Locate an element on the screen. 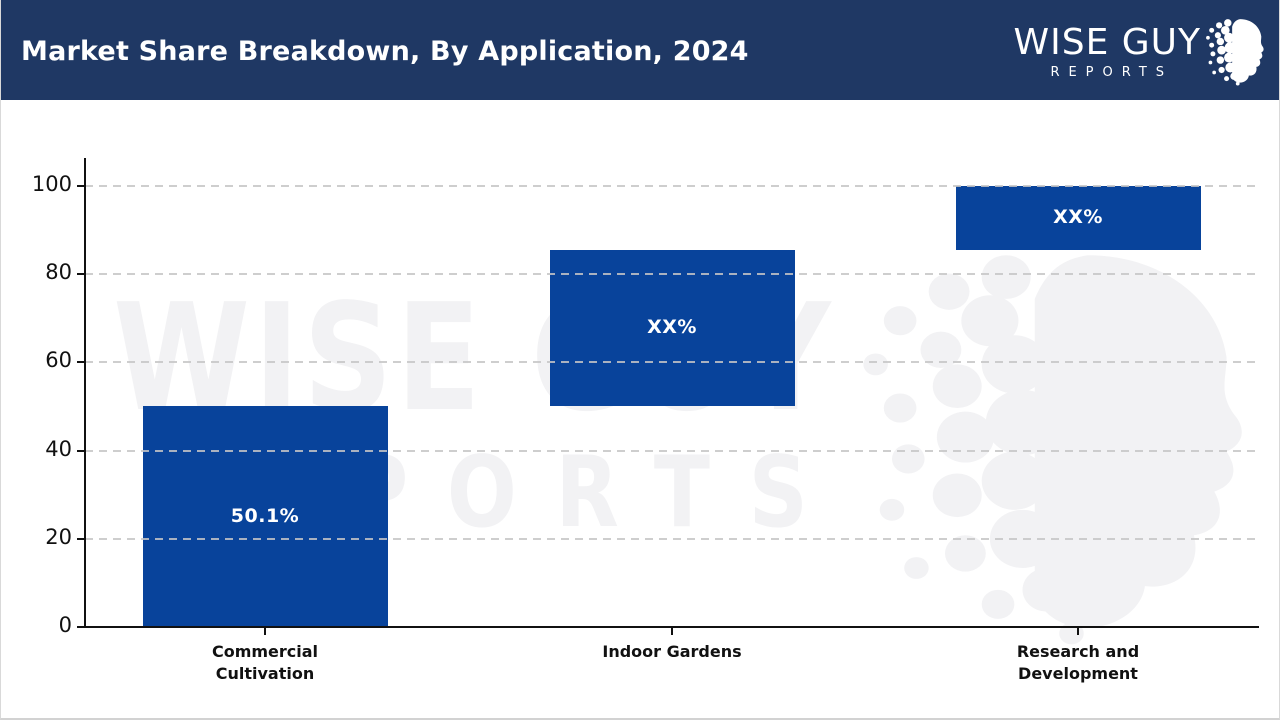 The height and width of the screenshot is (720, 1280). bar-segment-0: 50.1% is located at coordinates (265, 516).